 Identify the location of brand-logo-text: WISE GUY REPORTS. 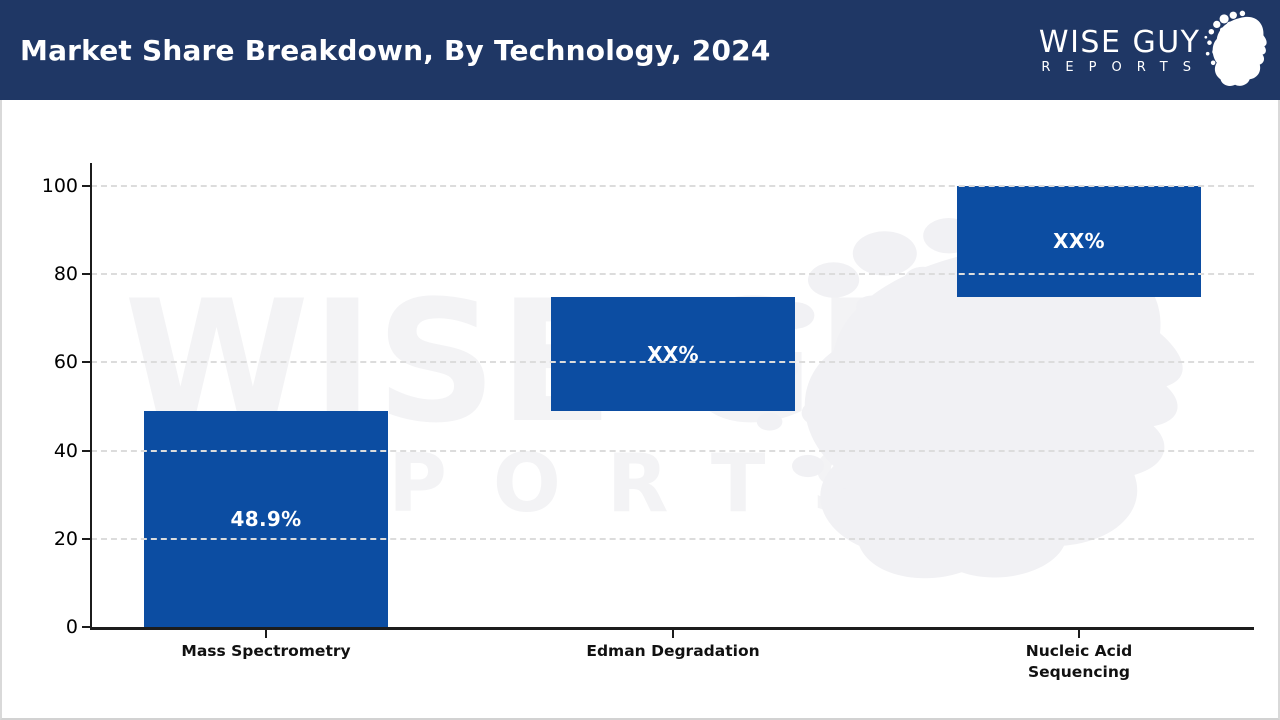
(1119, 50).